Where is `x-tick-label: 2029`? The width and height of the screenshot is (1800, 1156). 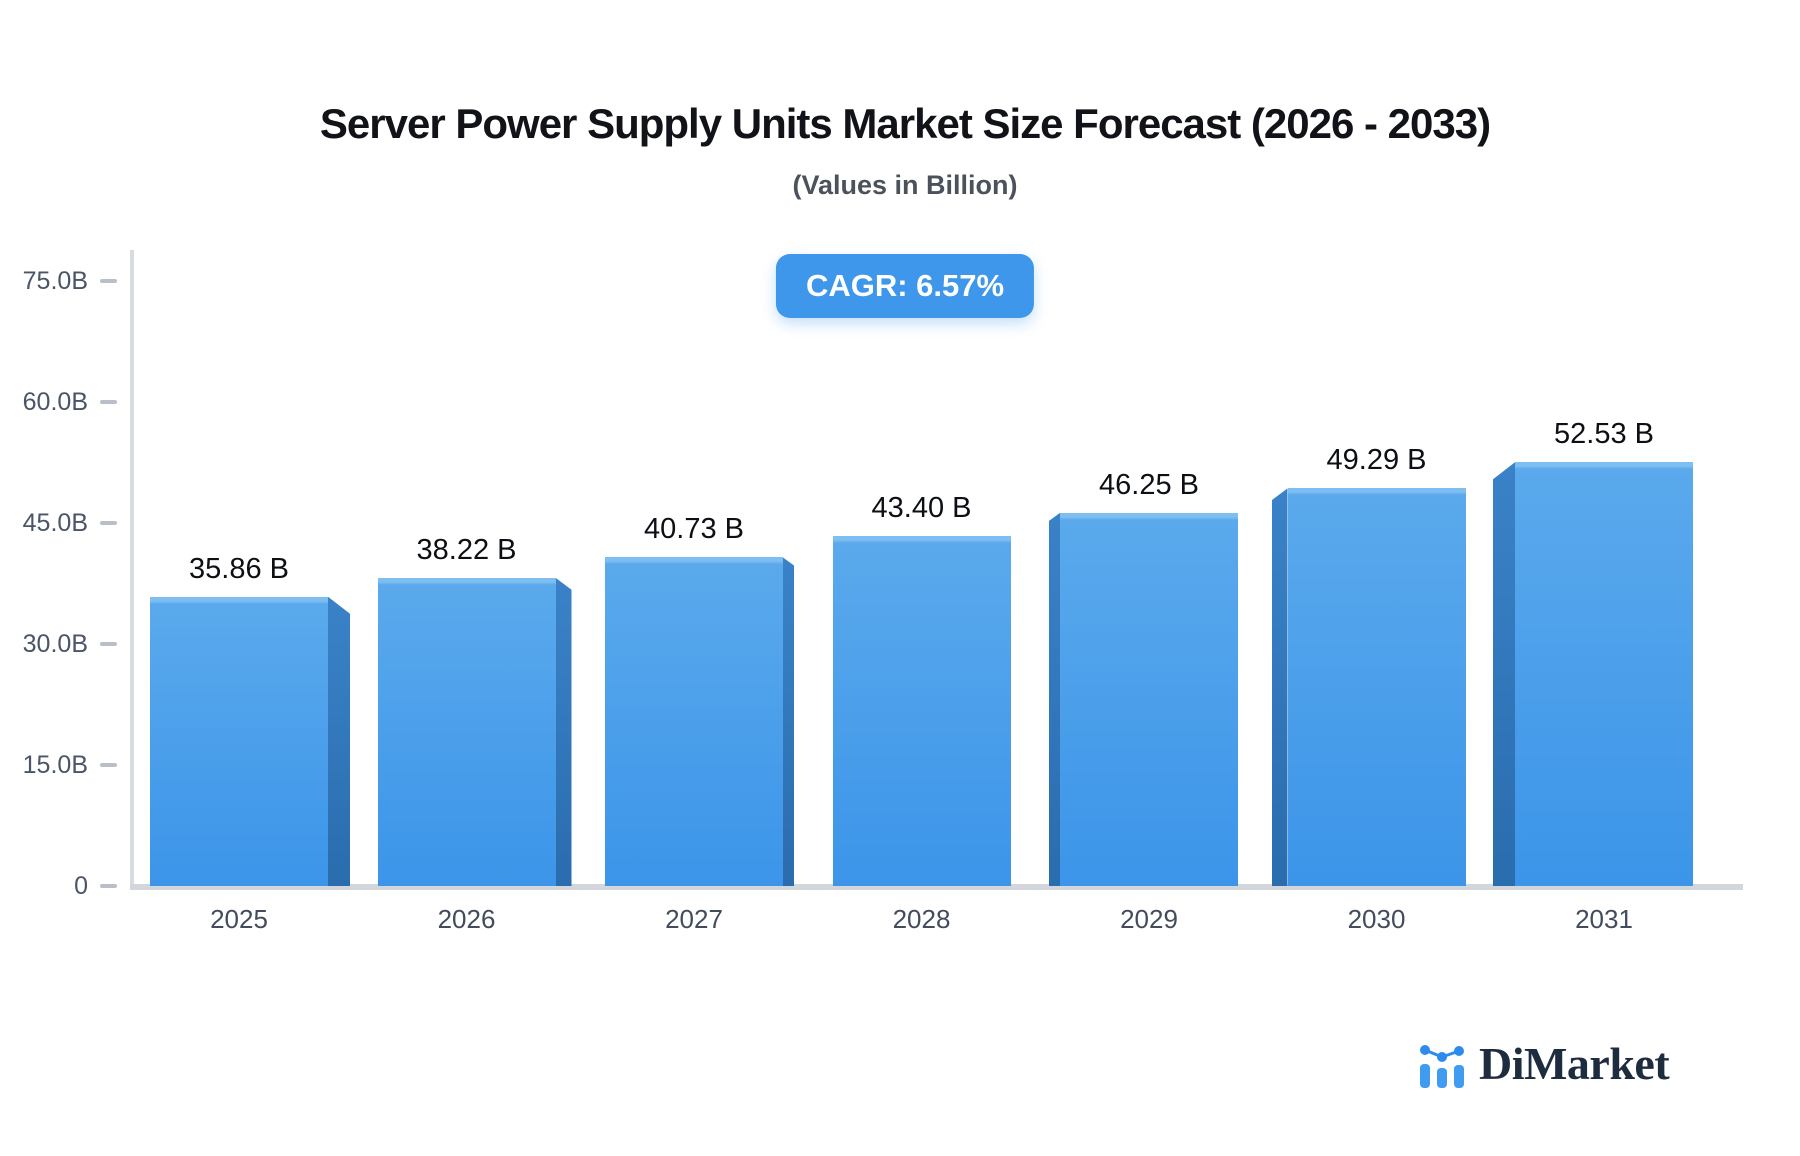
x-tick-label: 2029 is located at coordinates (1149, 919).